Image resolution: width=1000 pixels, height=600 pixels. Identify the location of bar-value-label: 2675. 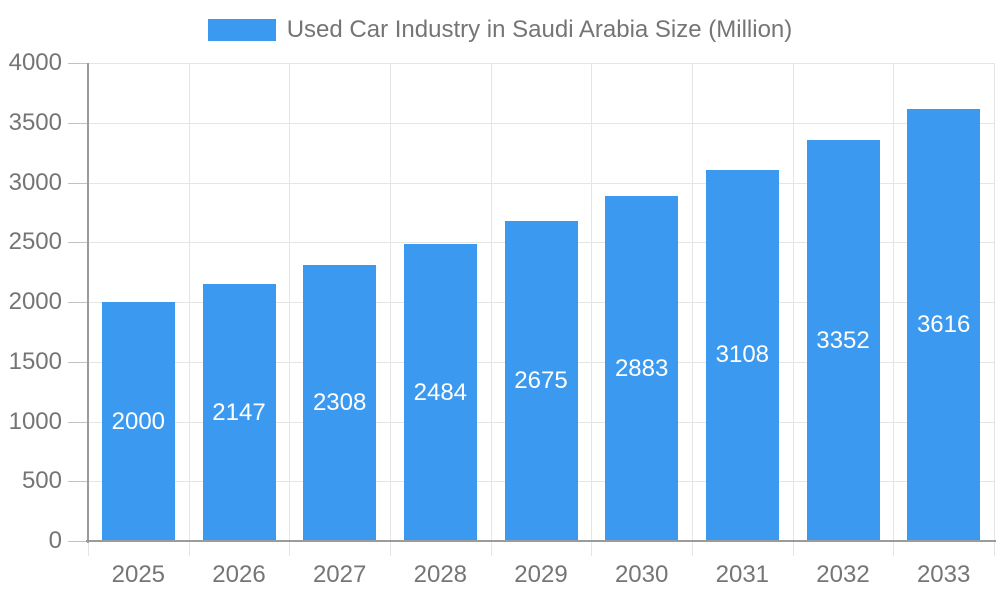
(541, 381).